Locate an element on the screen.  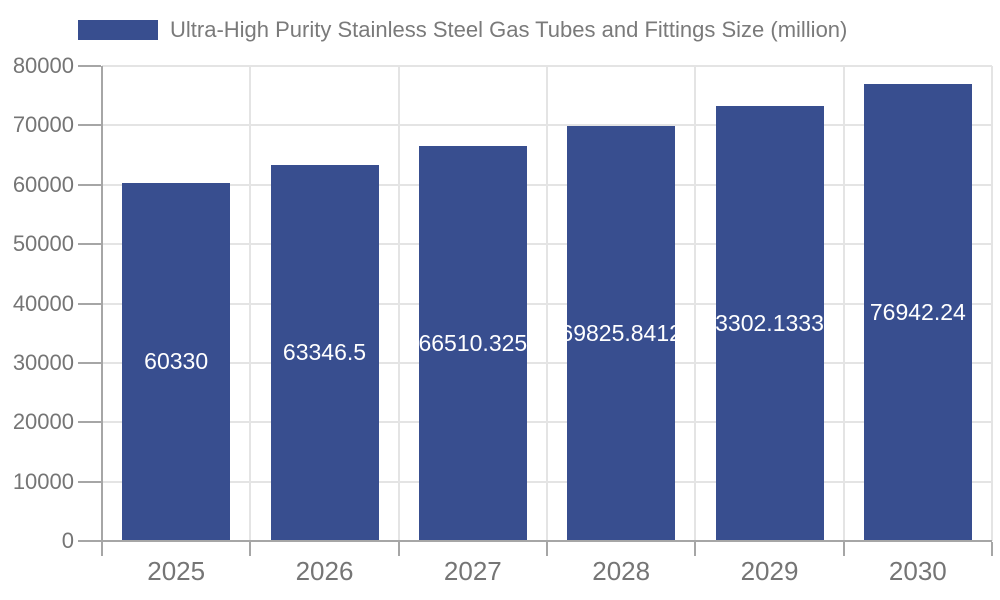
x-axis-line is located at coordinates (546, 541).